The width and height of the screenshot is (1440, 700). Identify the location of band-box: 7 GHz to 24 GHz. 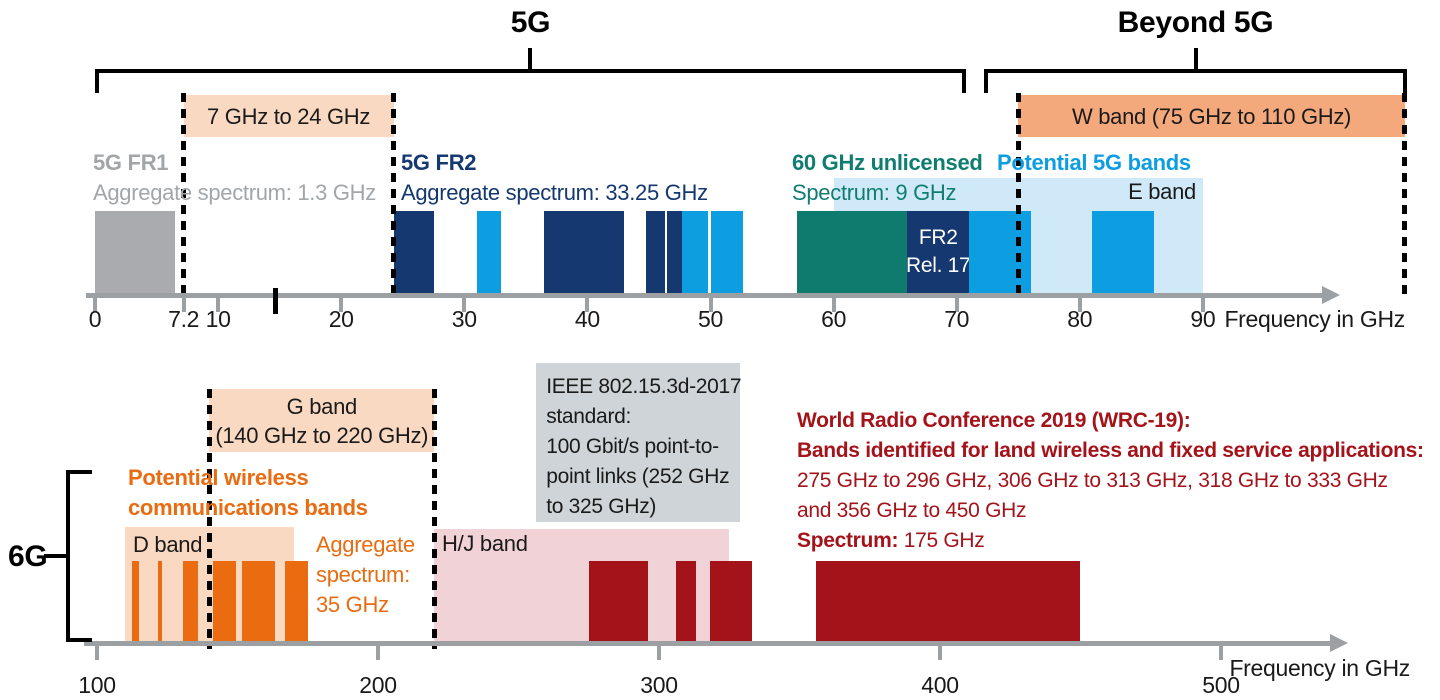
(288, 116).